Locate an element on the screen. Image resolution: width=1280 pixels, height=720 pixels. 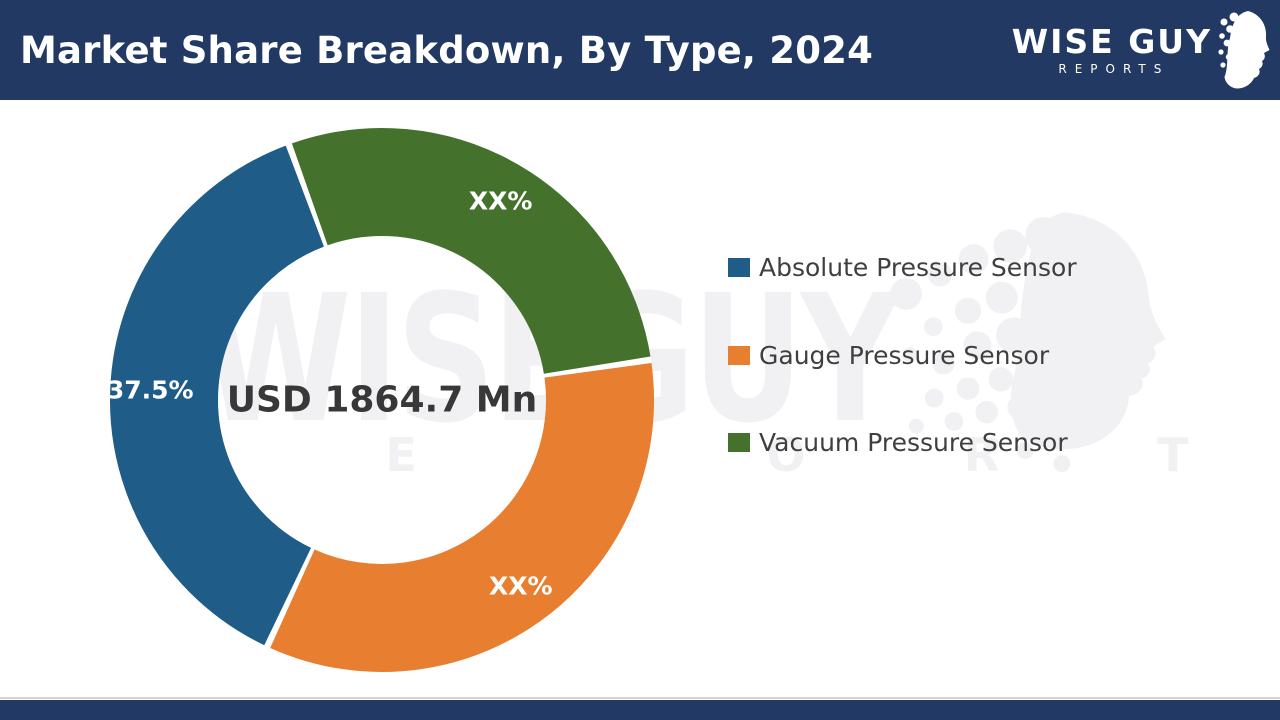
legend-item-absolute: Absolute Pressure Sensor is located at coordinates (902, 267).